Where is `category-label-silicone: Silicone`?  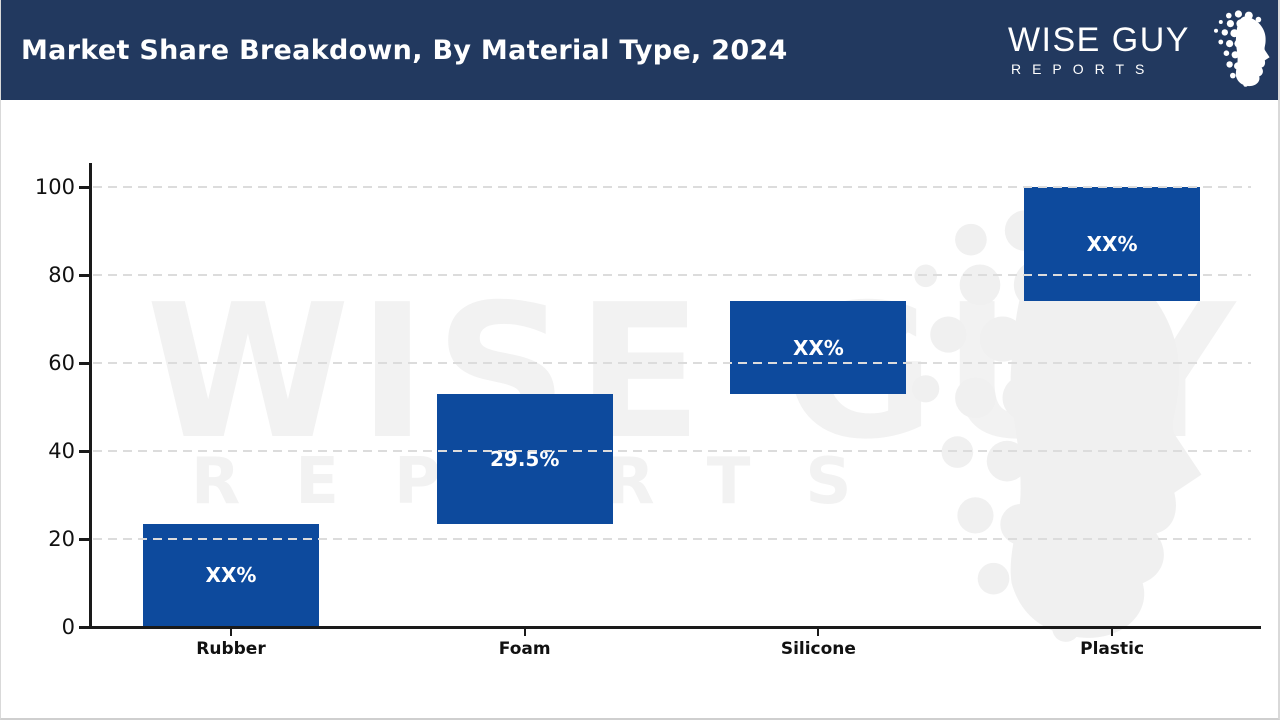
category-label-silicone: Silicone is located at coordinates (818, 649).